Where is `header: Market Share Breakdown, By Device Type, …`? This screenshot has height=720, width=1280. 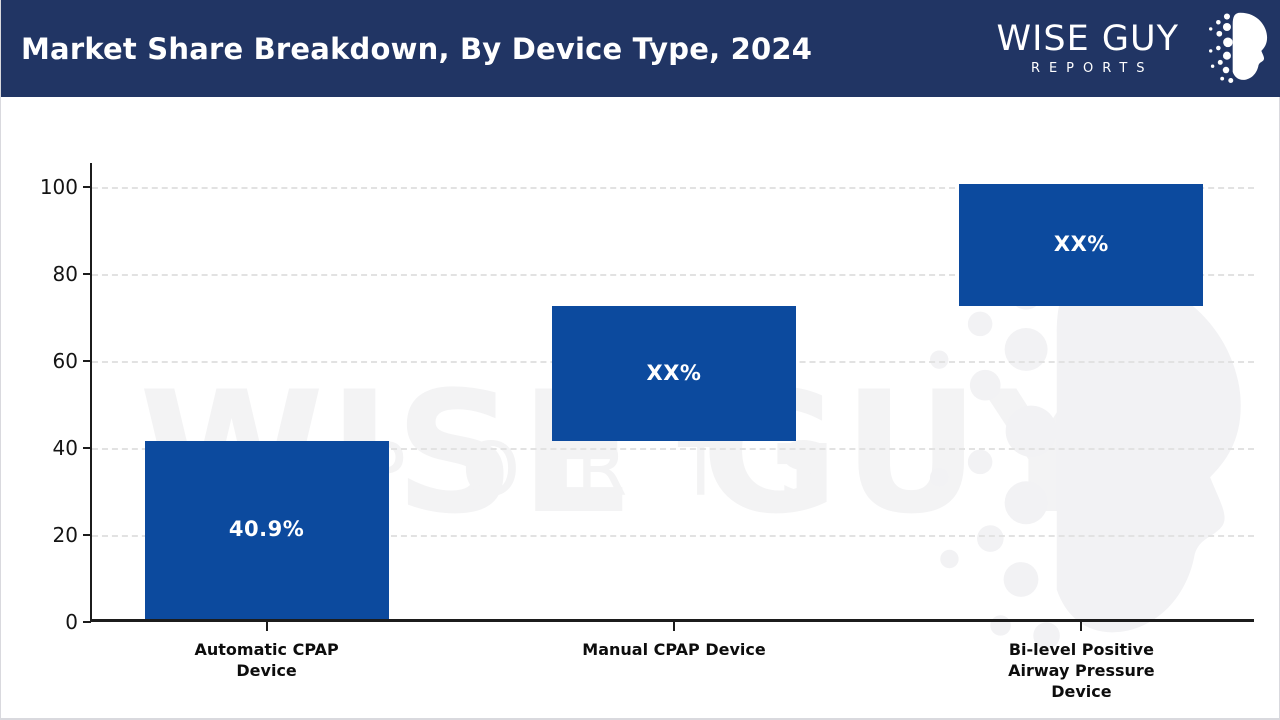 header: Market Share Breakdown, By Device Type, … is located at coordinates (640, 48).